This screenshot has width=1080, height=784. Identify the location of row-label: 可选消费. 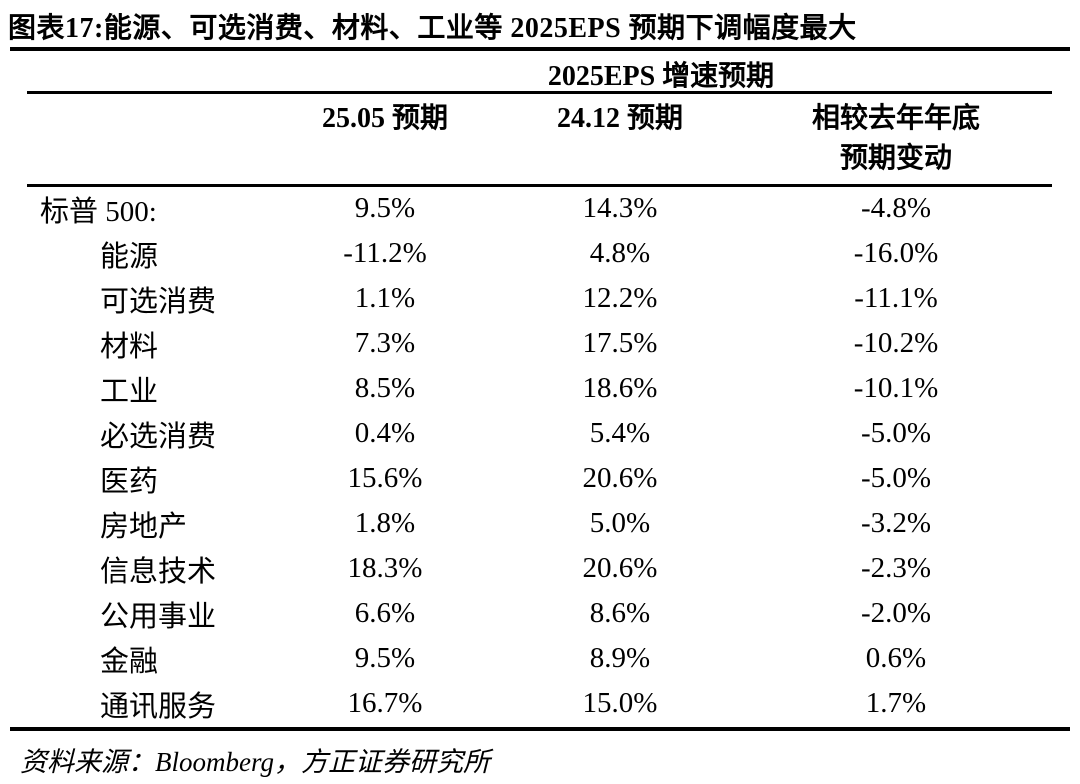
(158, 301).